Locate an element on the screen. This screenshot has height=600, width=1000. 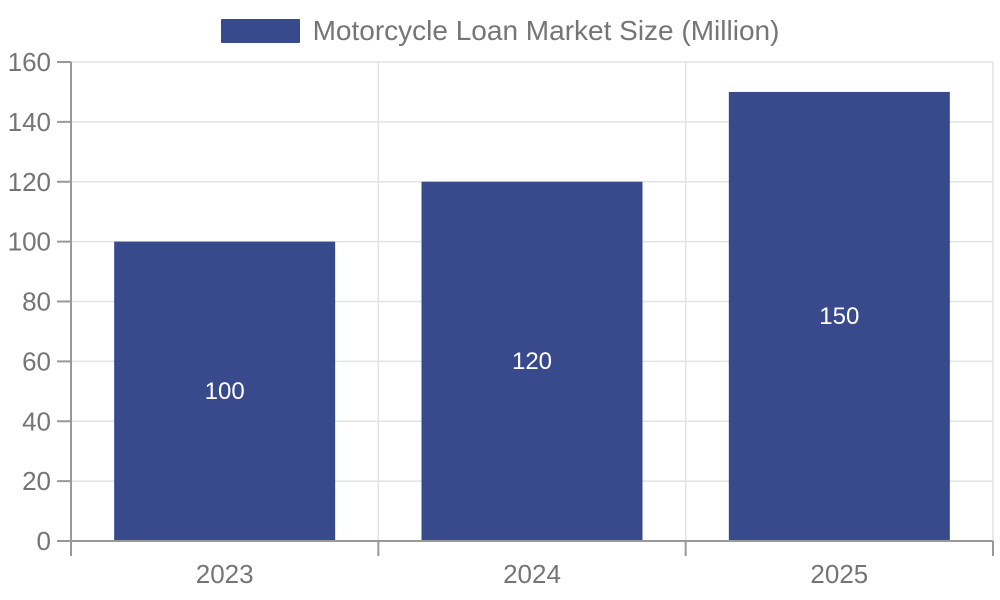
bar-value-label-2023: 100 is located at coordinates (225, 391).